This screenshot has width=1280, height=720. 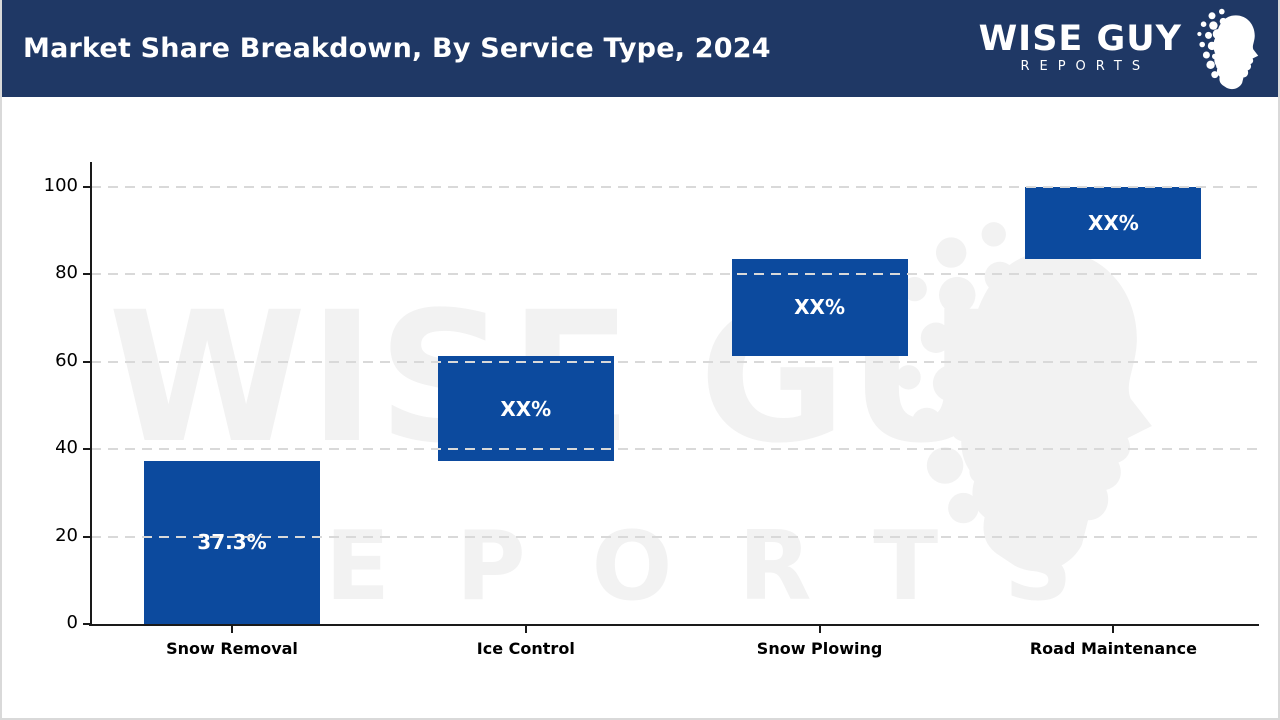 What do you see at coordinates (1228, 49) in the screenshot?
I see `logo-head-icon` at bounding box center [1228, 49].